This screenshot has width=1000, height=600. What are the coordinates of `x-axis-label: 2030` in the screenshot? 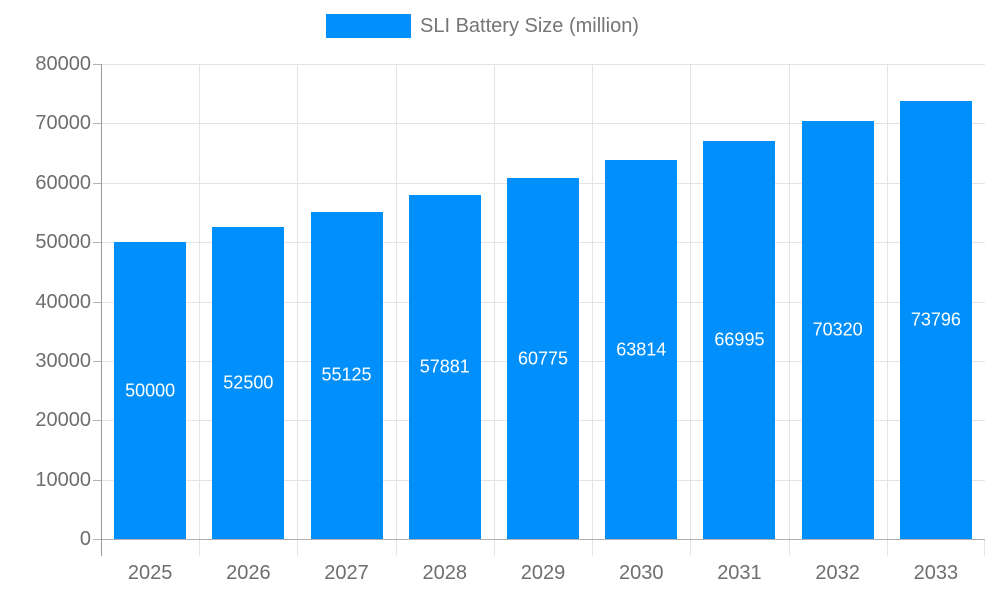 It's located at (641, 573).